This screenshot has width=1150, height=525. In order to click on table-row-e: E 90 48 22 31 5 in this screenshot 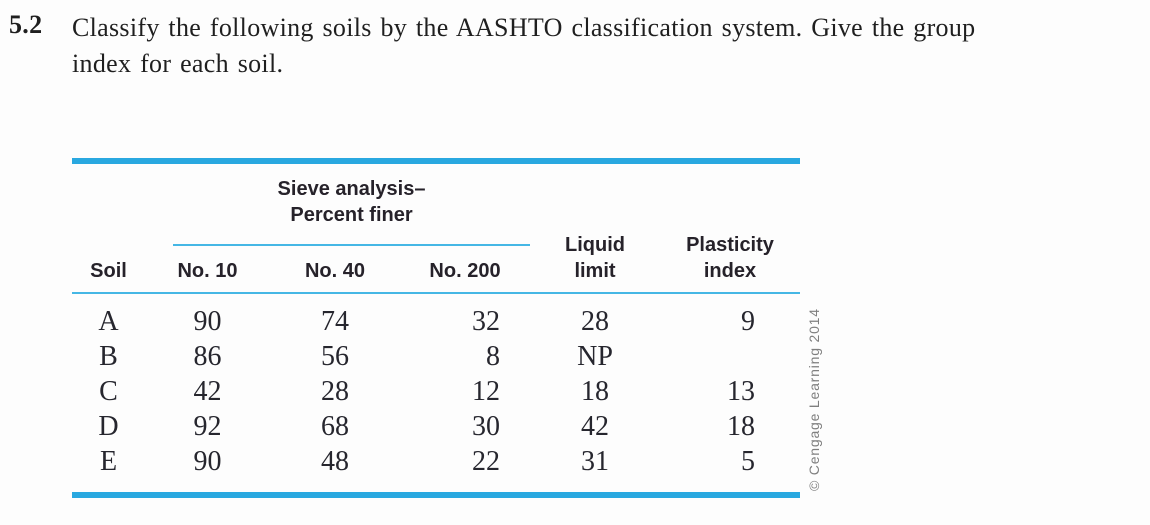, I will do `click(436, 461)`.